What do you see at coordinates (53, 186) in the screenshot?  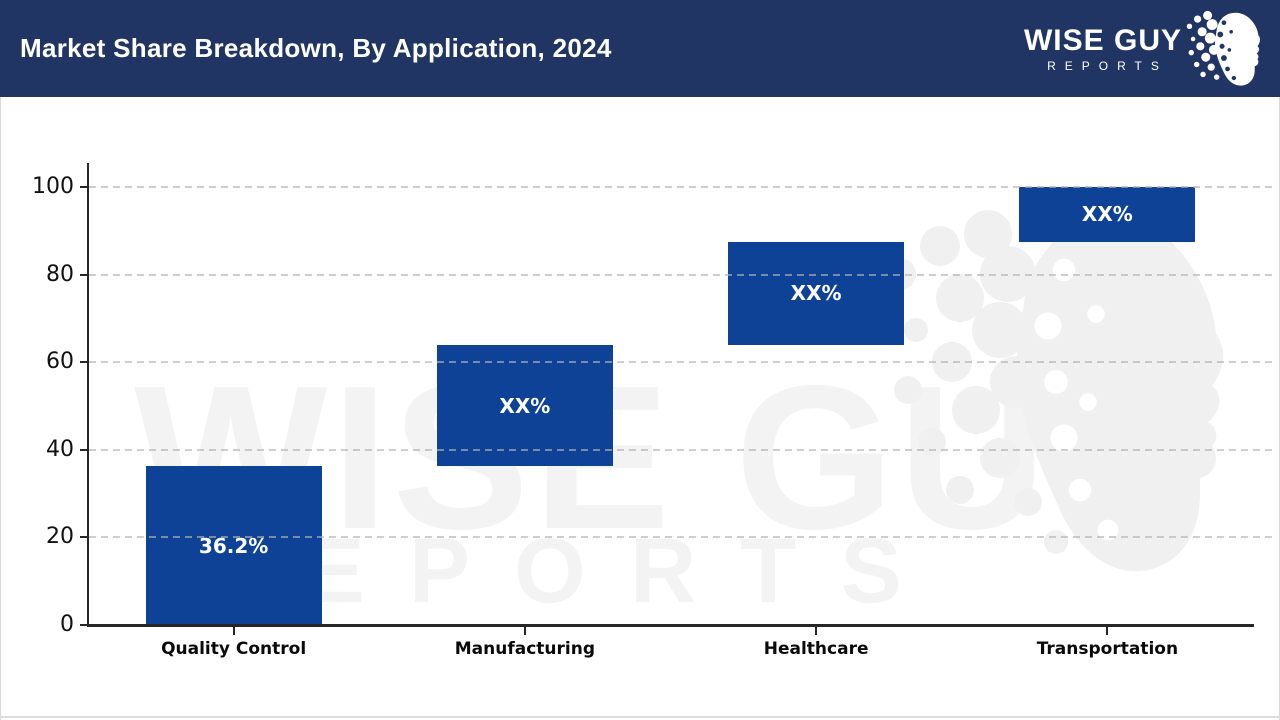 I see `y-tick-label-100: 100` at bounding box center [53, 186].